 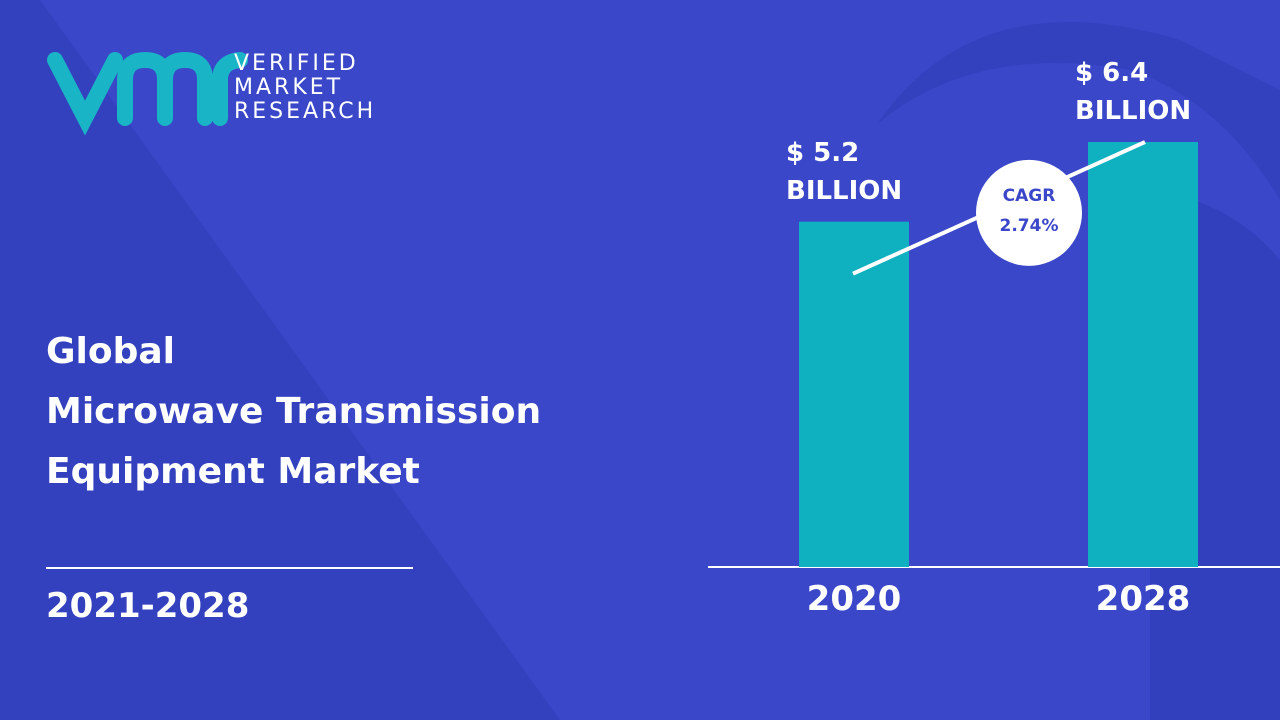 What do you see at coordinates (1143, 599) in the screenshot?
I see `x-tick-label: 2028` at bounding box center [1143, 599].